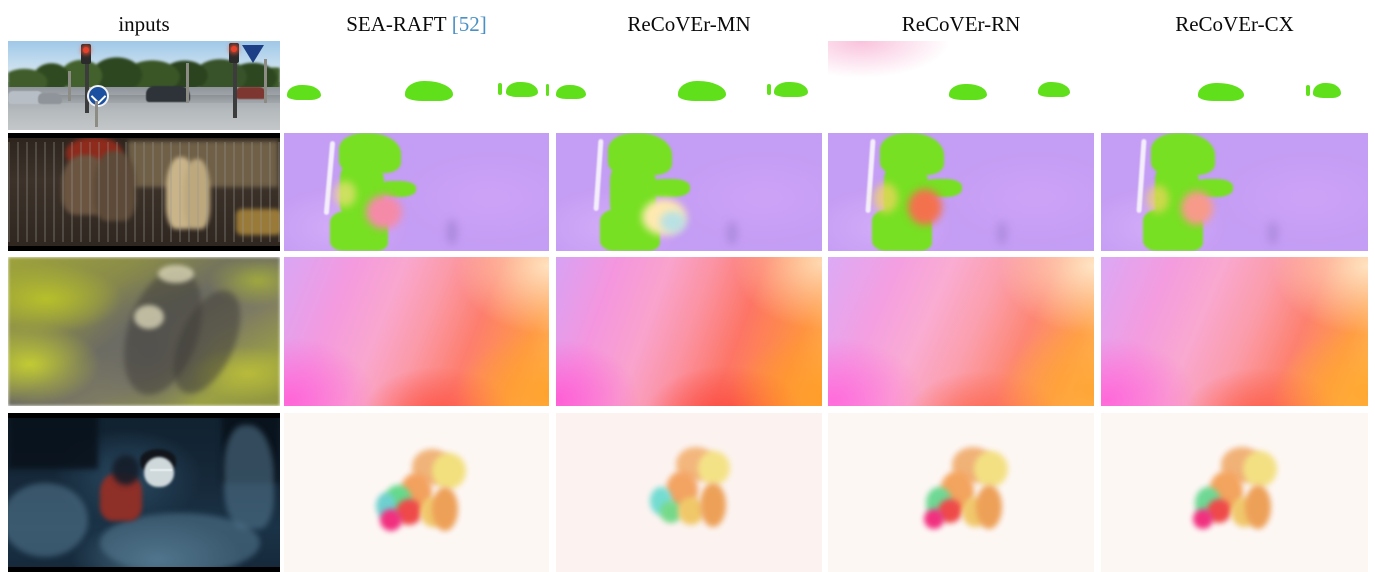  What do you see at coordinates (53, 441) in the screenshot?
I see `cave-shadow-topleft` at bounding box center [53, 441].